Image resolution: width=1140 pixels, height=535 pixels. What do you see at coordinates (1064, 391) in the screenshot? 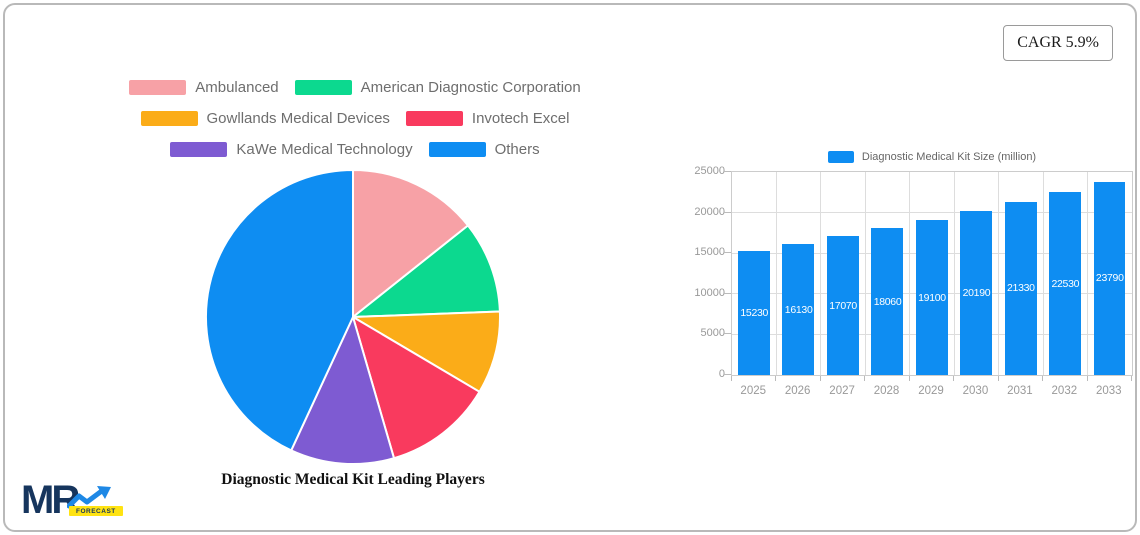
I see `x-axis-label: 2032` at bounding box center [1064, 391].